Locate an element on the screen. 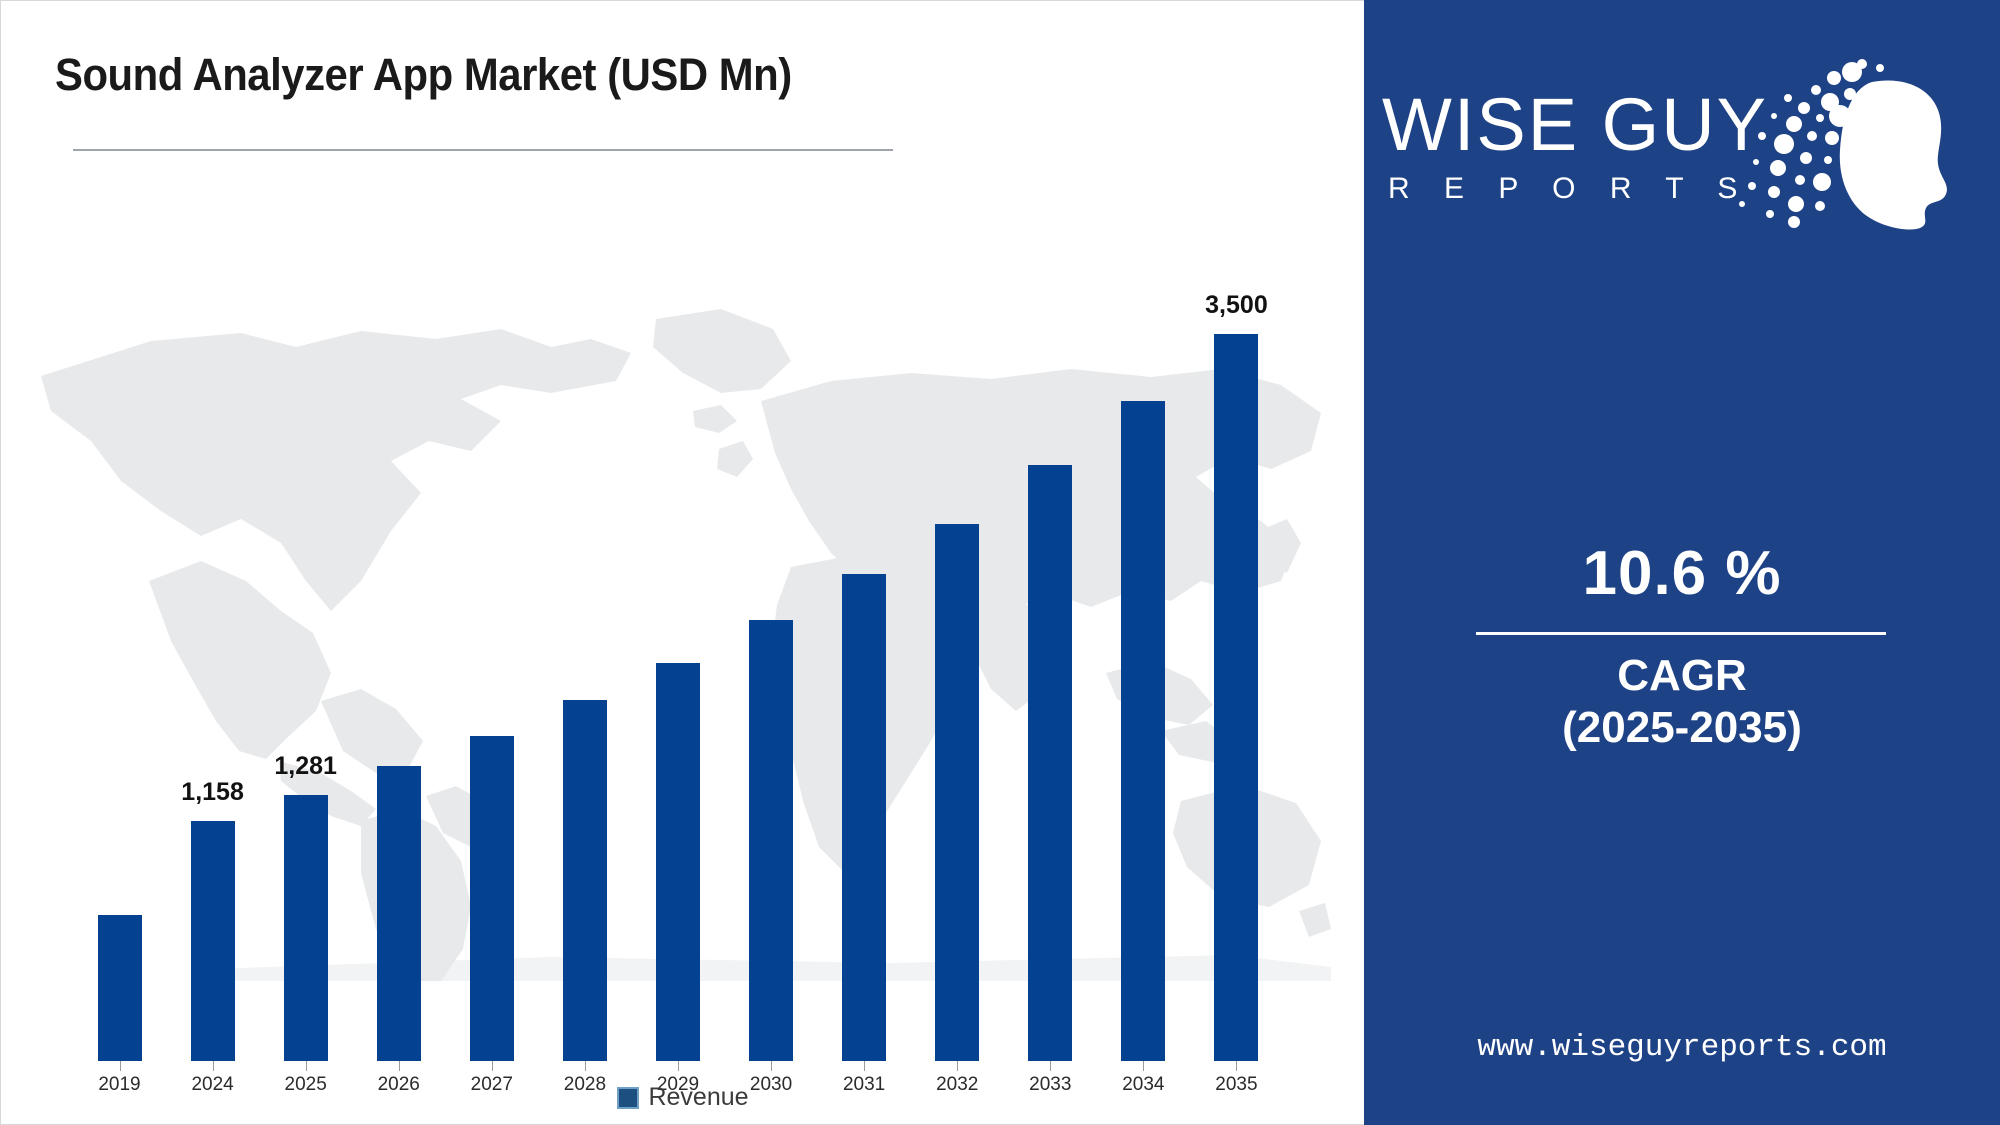  x-axis-label: 2028 is located at coordinates (585, 1084).